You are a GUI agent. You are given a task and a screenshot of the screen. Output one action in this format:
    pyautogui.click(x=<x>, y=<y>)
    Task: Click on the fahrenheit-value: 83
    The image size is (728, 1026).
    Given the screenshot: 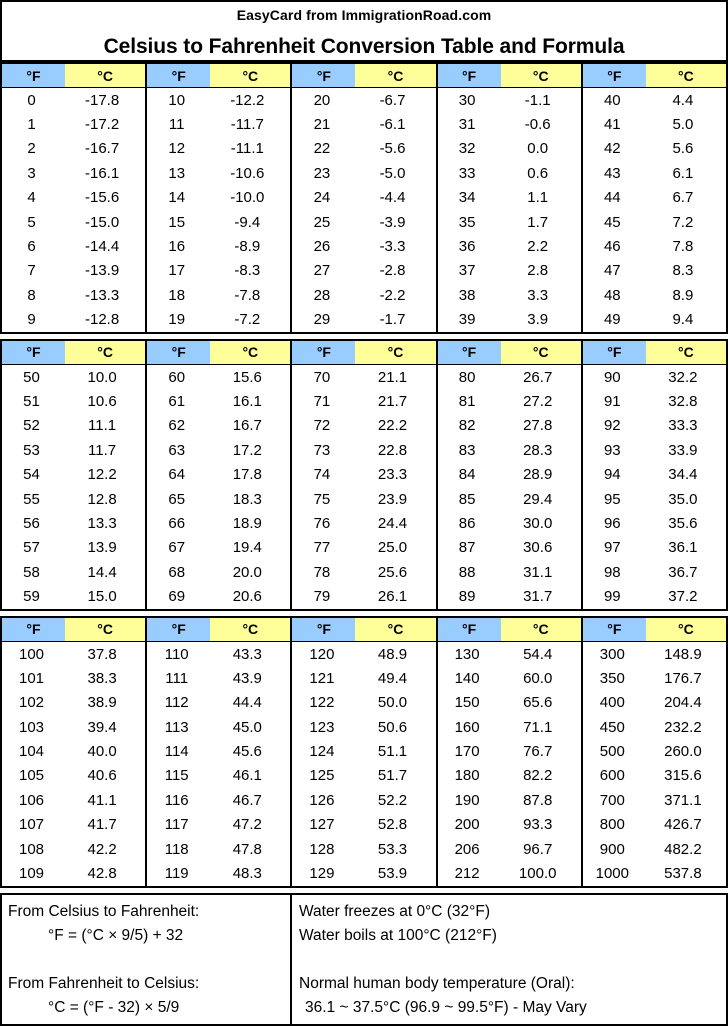 What is the action you would take?
    pyautogui.click(x=467, y=450)
    